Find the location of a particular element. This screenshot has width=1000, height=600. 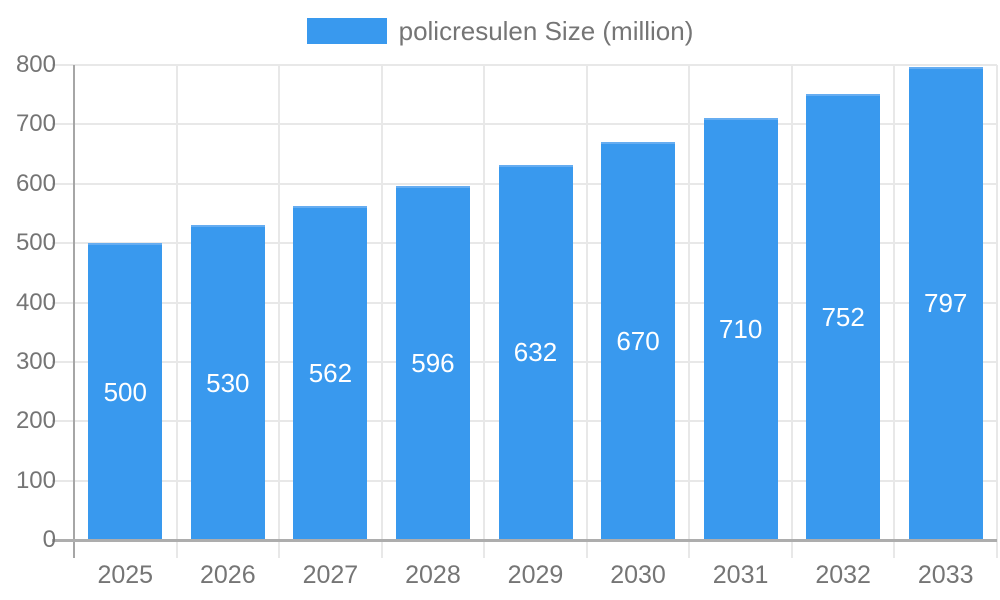

y-tick-label: 200 is located at coordinates (35, 421).